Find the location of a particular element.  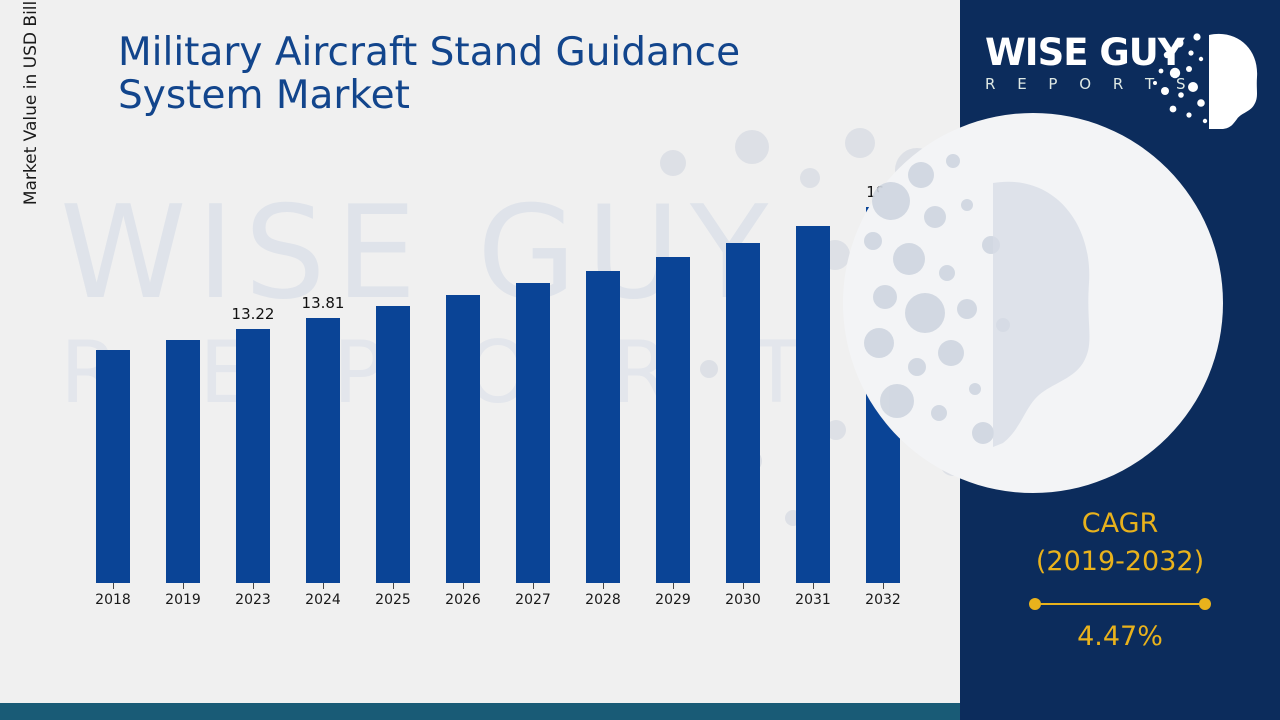

logo-wordmark: WISE GUY is located at coordinates (1085, 52).